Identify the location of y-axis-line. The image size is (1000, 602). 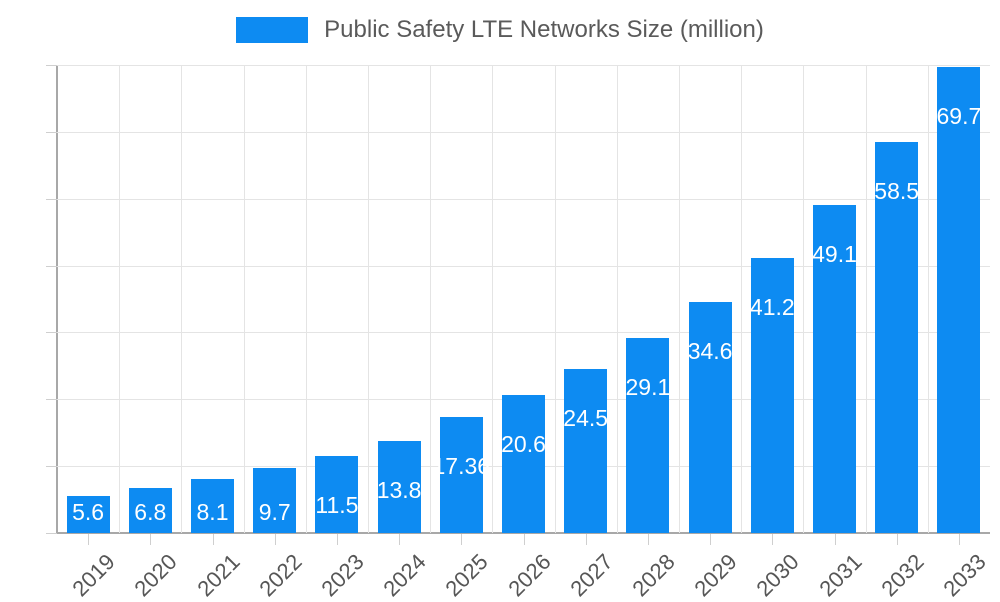
(57, 299).